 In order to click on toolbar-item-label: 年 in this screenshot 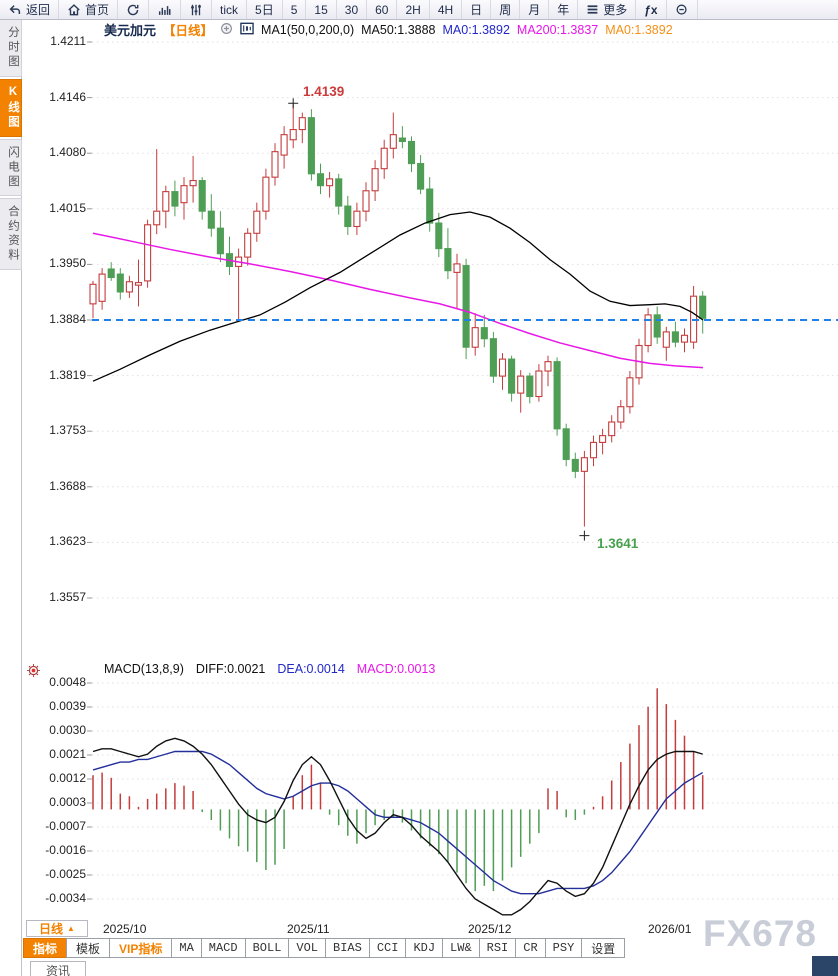, I will do `click(563, 10)`.